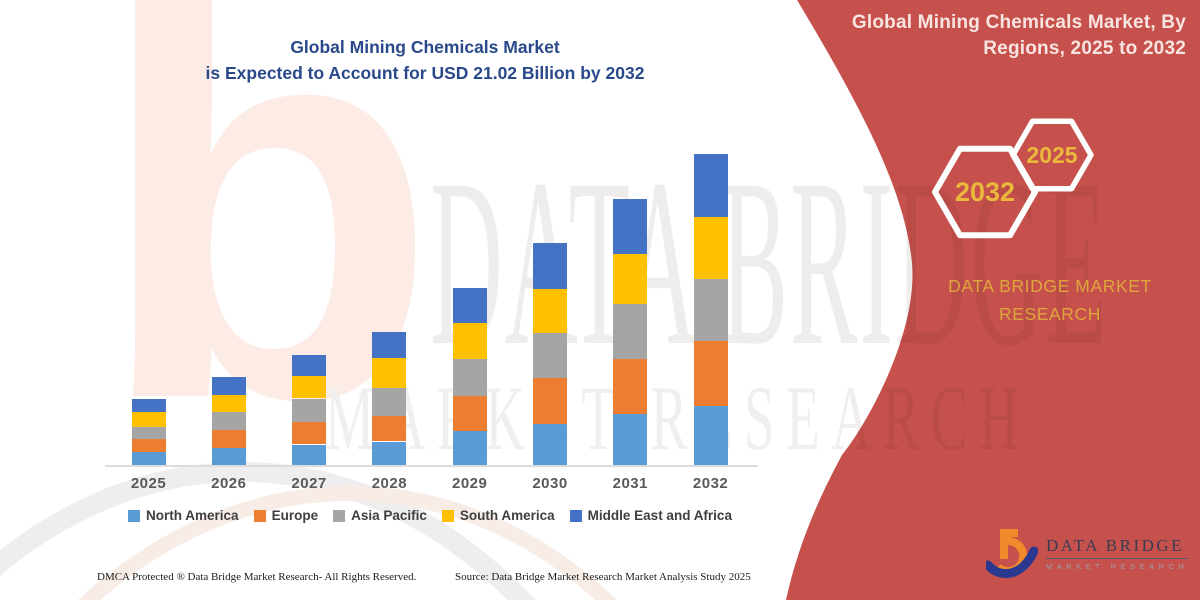 This screenshot has height=600, width=1200. Describe the element at coordinates (1117, 566) in the screenshot. I see `logo-subtitle: MARKET RESEARCH` at that location.